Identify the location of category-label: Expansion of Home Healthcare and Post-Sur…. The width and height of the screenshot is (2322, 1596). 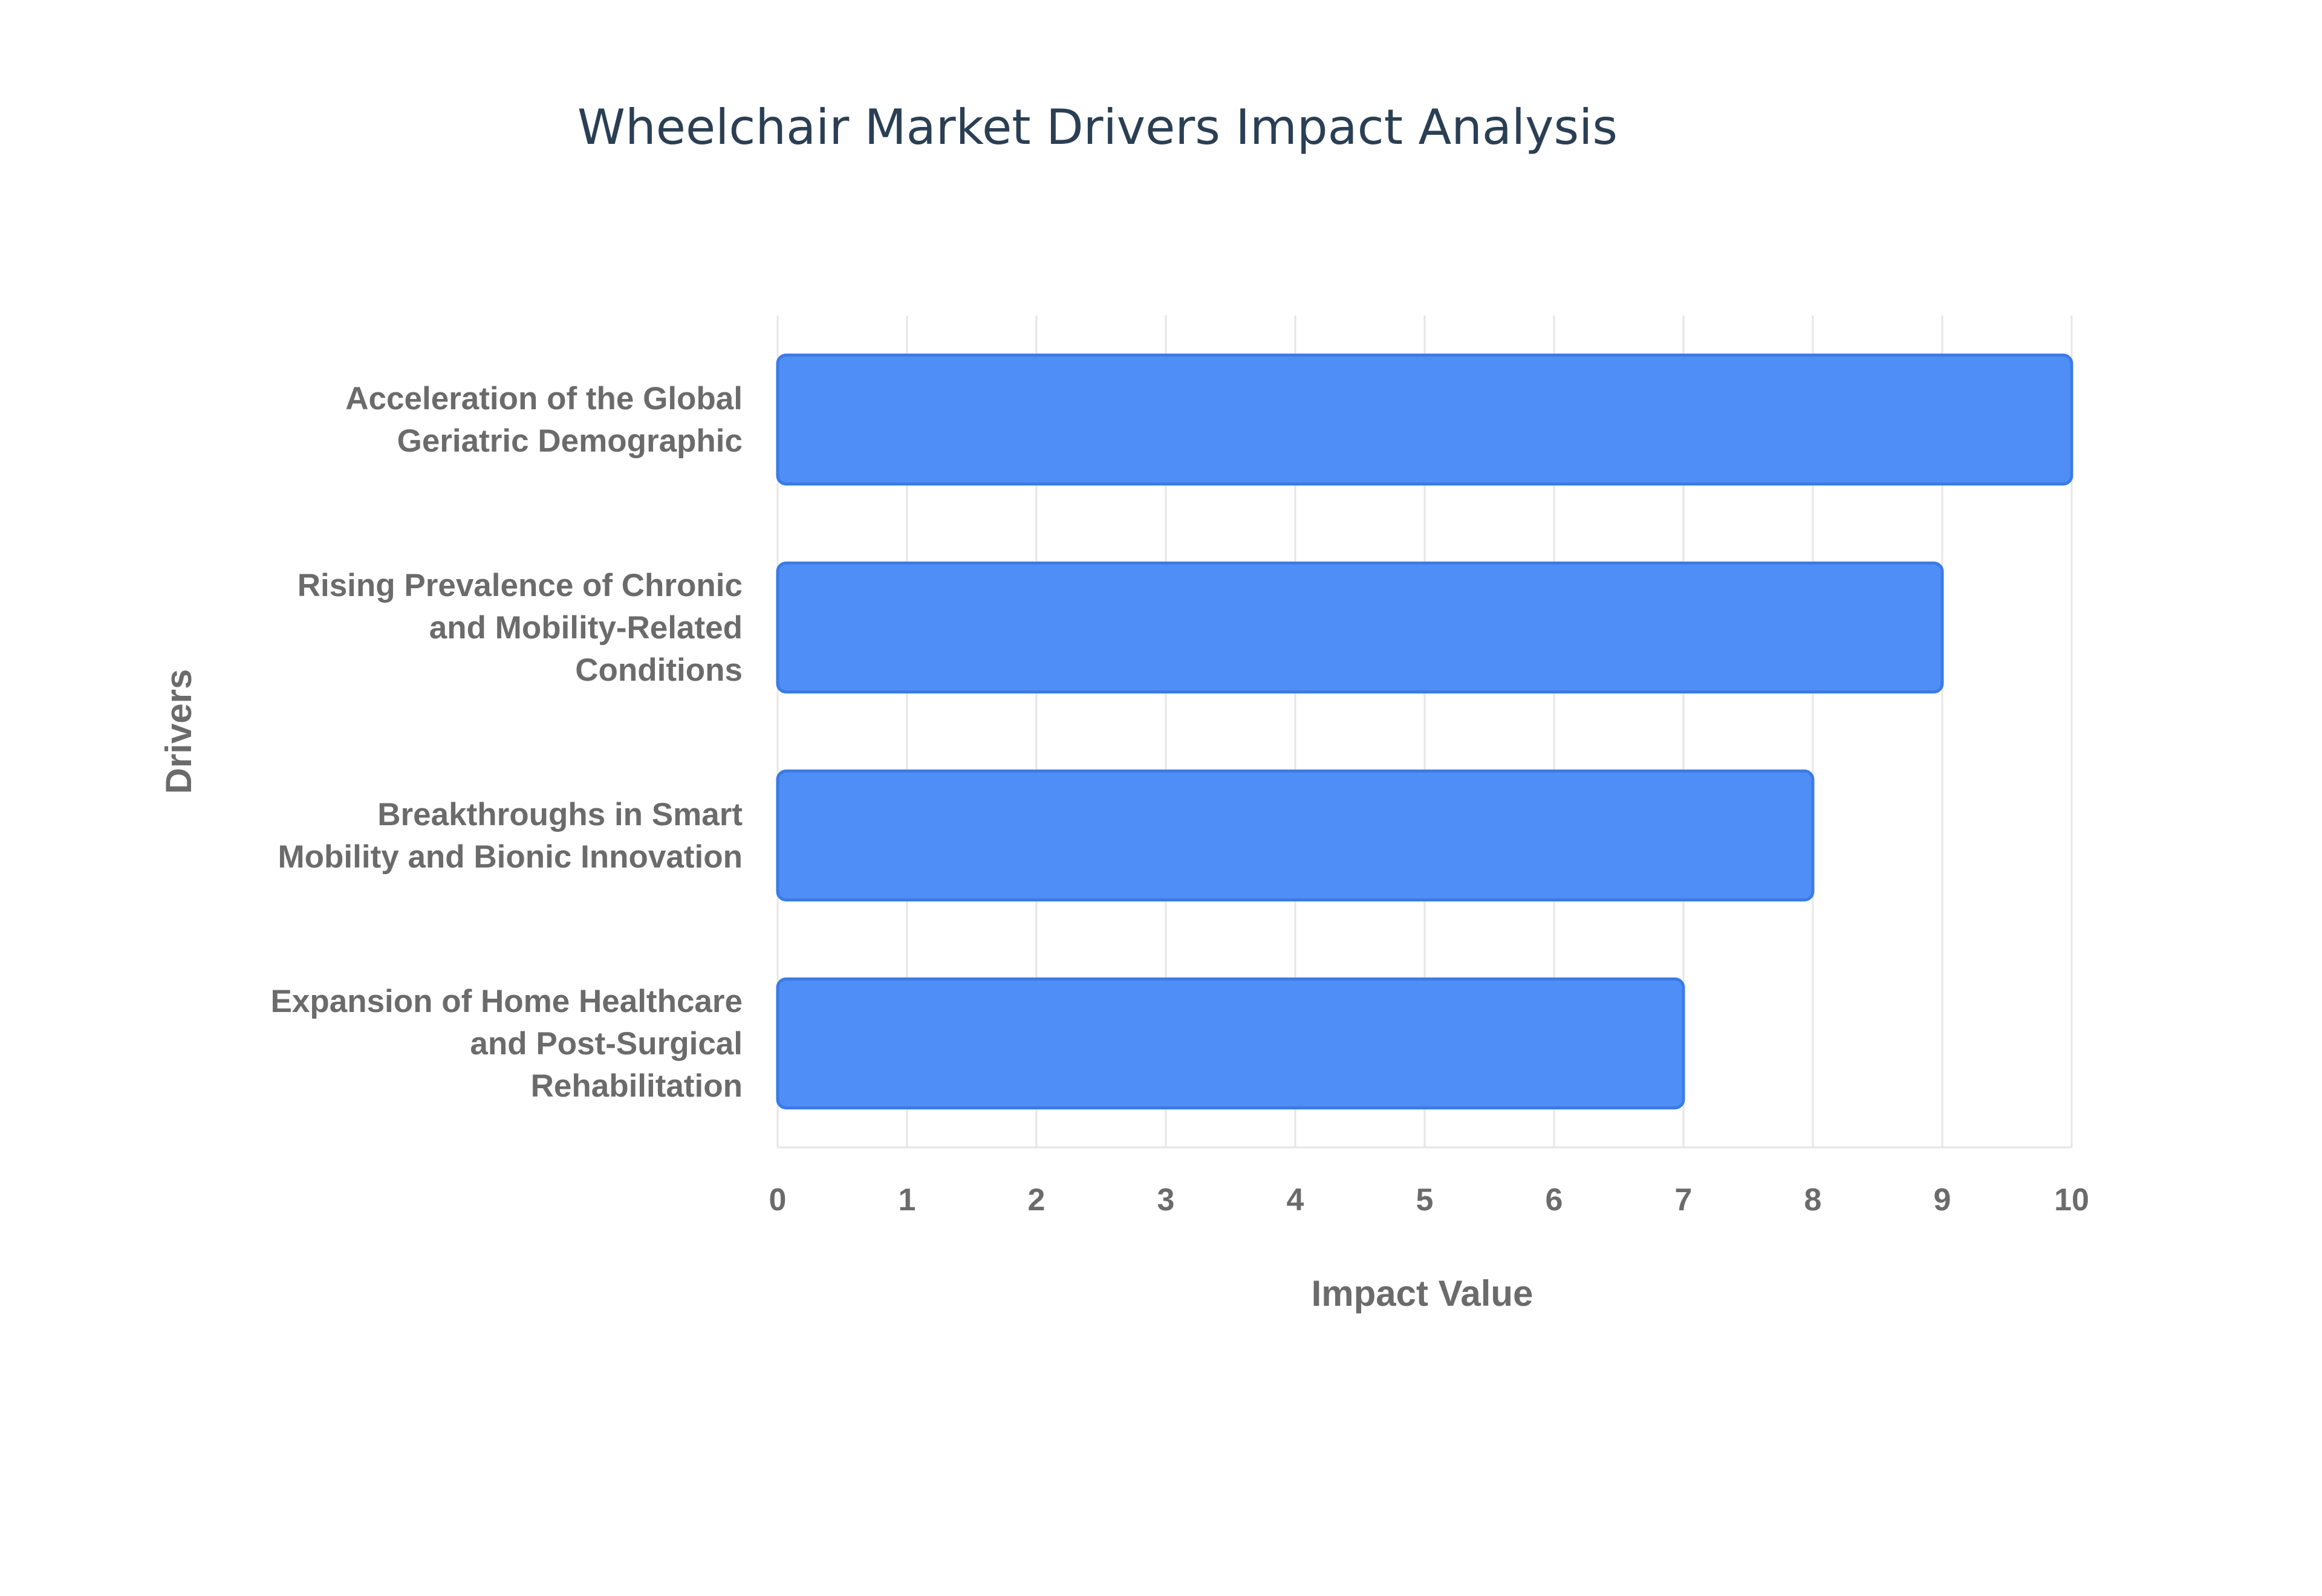
(507, 1044).